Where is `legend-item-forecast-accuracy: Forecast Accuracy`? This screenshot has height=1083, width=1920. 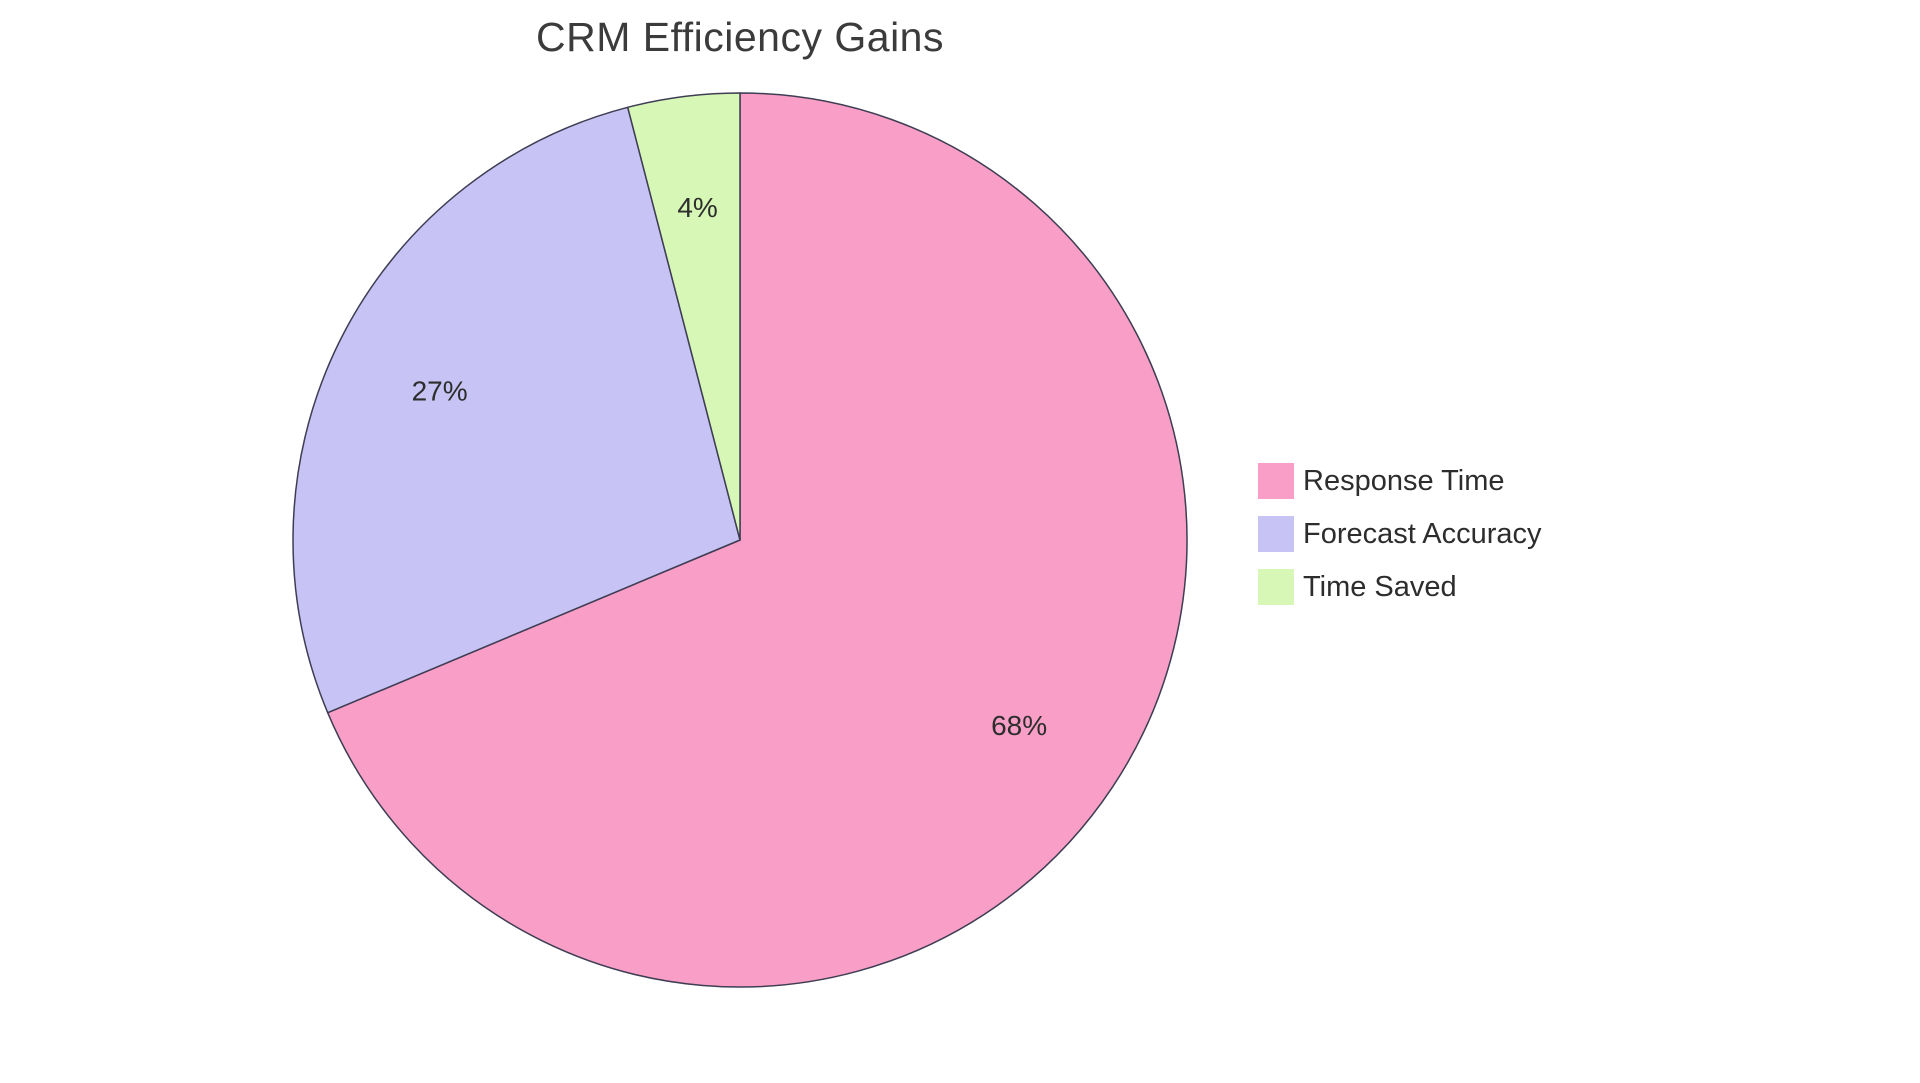
legend-item-forecast-accuracy: Forecast Accuracy is located at coordinates (1400, 534).